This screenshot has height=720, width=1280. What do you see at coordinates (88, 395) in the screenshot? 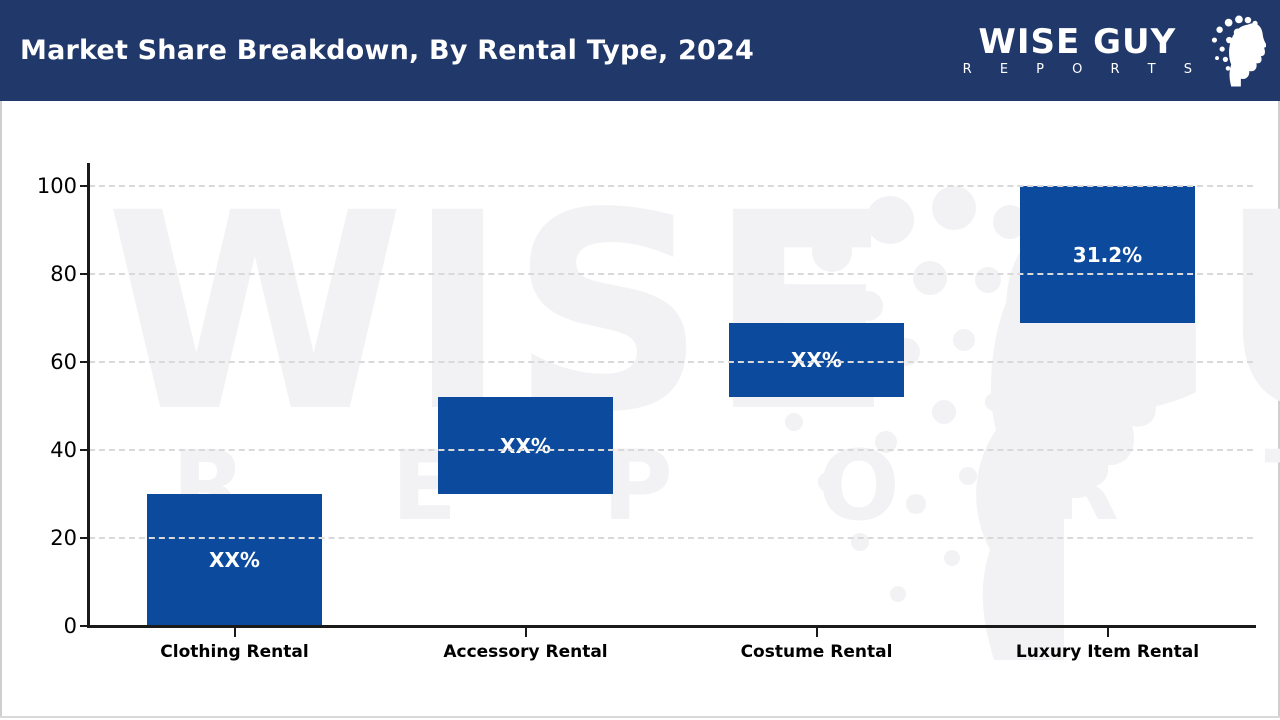
I see `y-axis` at bounding box center [88, 395].